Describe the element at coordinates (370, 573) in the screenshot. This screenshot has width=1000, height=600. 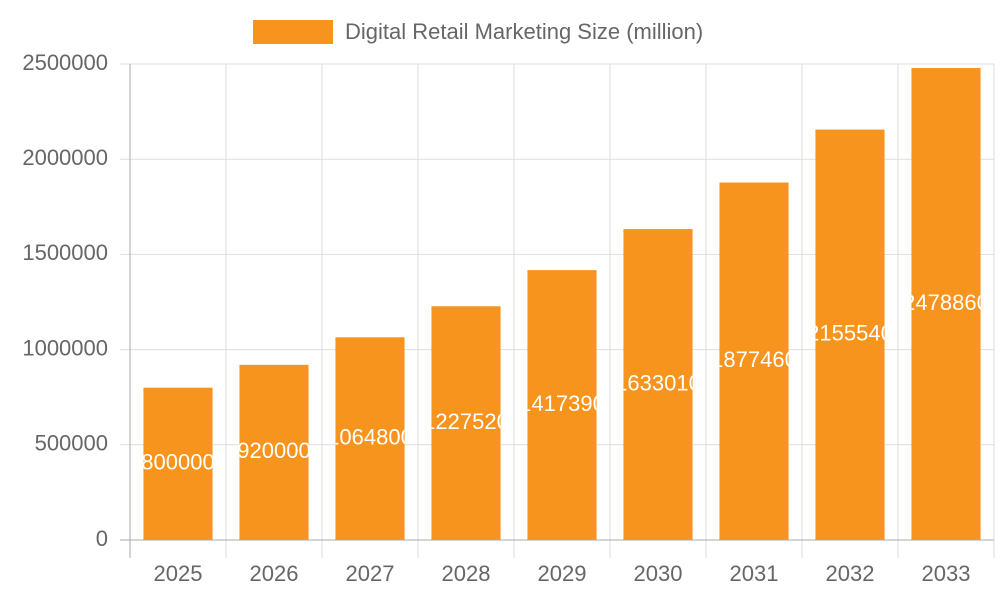
I see `x-tick-label: 2027` at that location.